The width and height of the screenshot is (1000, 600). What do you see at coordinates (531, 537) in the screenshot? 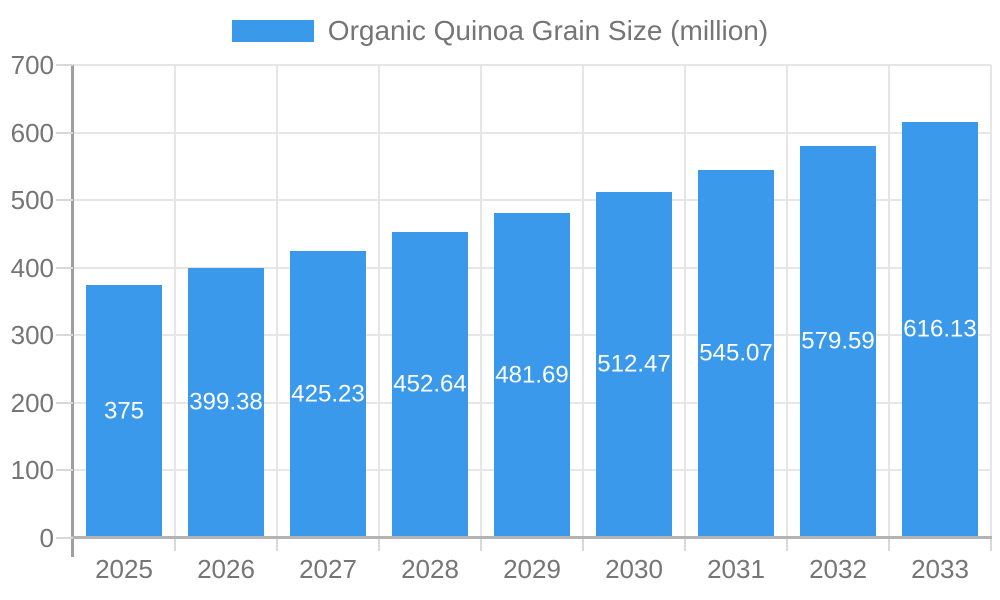
I see `x-axis-line` at bounding box center [531, 537].